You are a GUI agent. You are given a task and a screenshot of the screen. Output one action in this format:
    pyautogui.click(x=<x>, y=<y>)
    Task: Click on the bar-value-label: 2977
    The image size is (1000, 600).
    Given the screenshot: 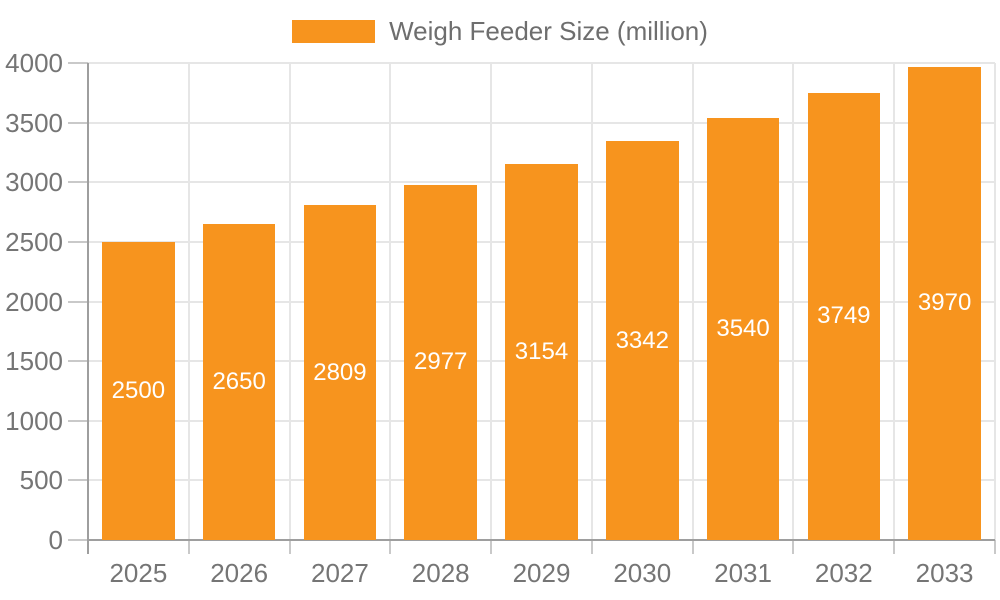 What is the action you would take?
    pyautogui.click(x=441, y=362)
    